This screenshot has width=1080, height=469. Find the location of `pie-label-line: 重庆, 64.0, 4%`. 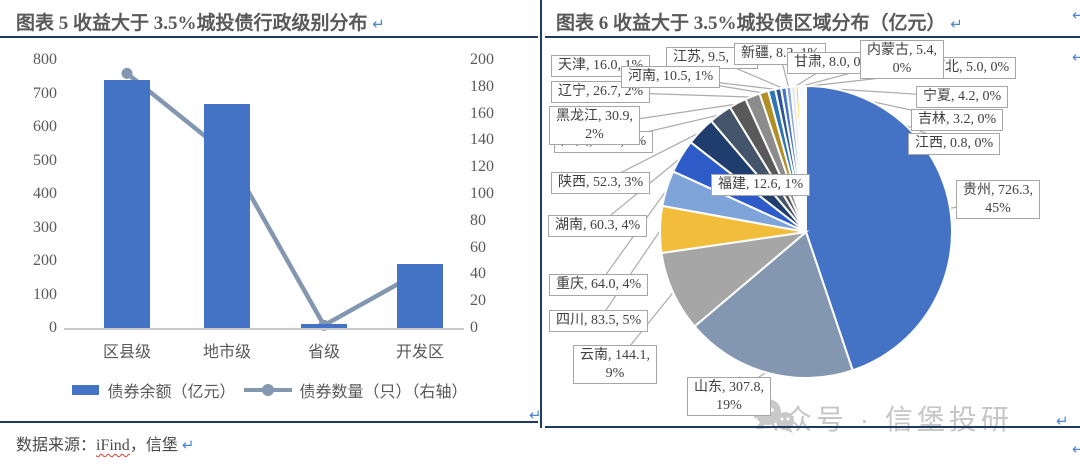

pie-label-line: 重庆, 64.0, 4% is located at coordinates (599, 284).